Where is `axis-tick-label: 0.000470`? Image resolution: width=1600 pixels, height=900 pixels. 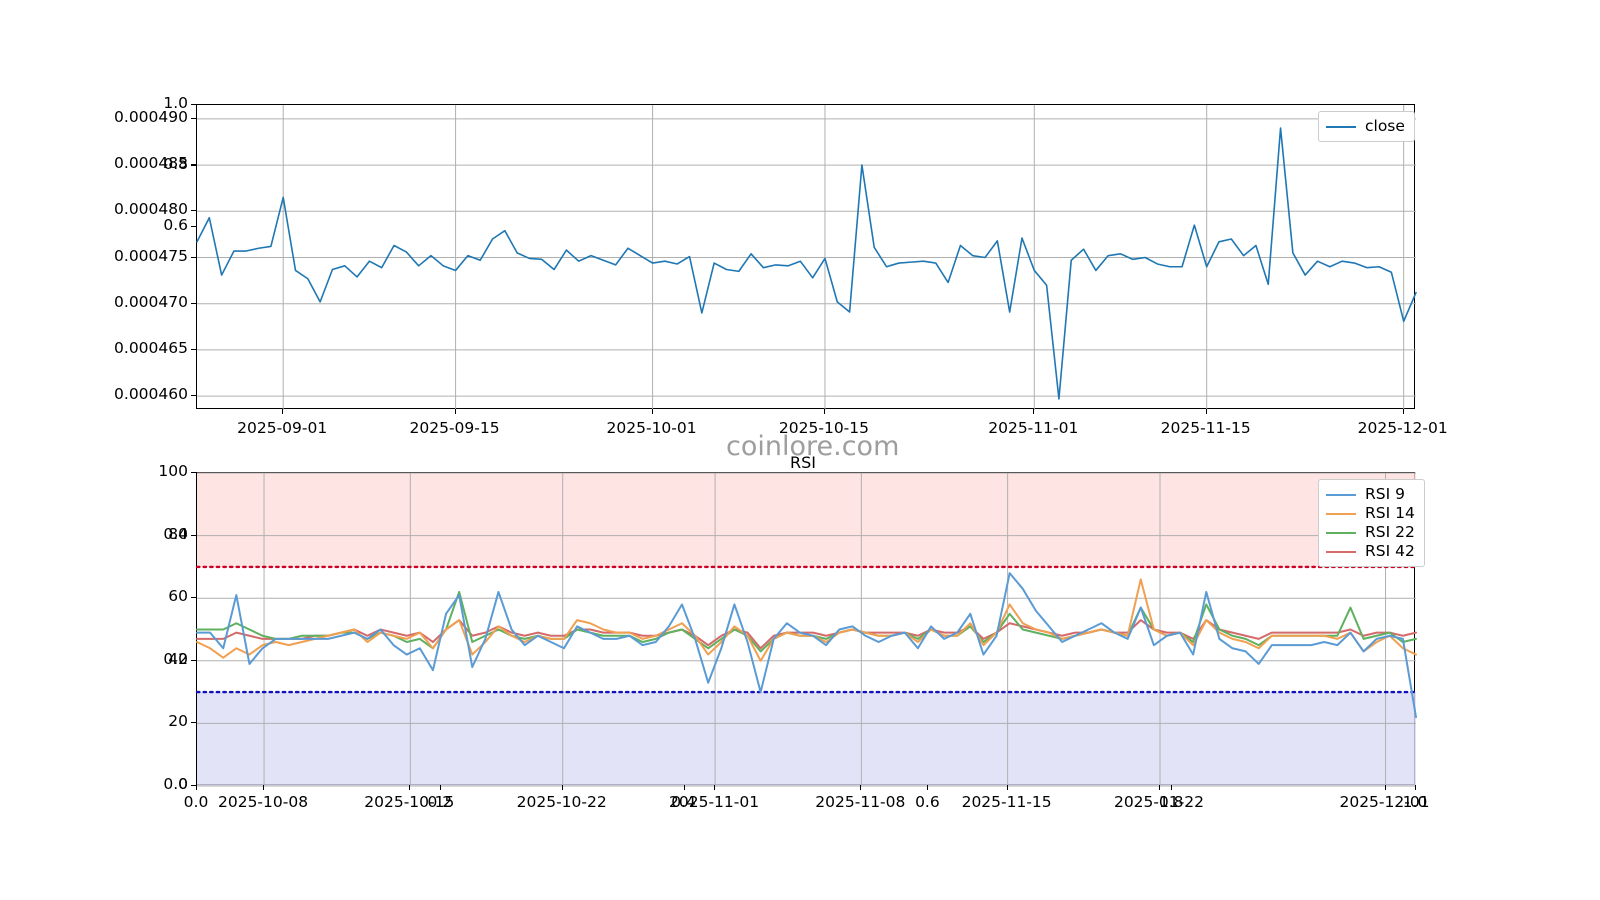
axis-tick-label: 0.000470 is located at coordinates (151, 301).